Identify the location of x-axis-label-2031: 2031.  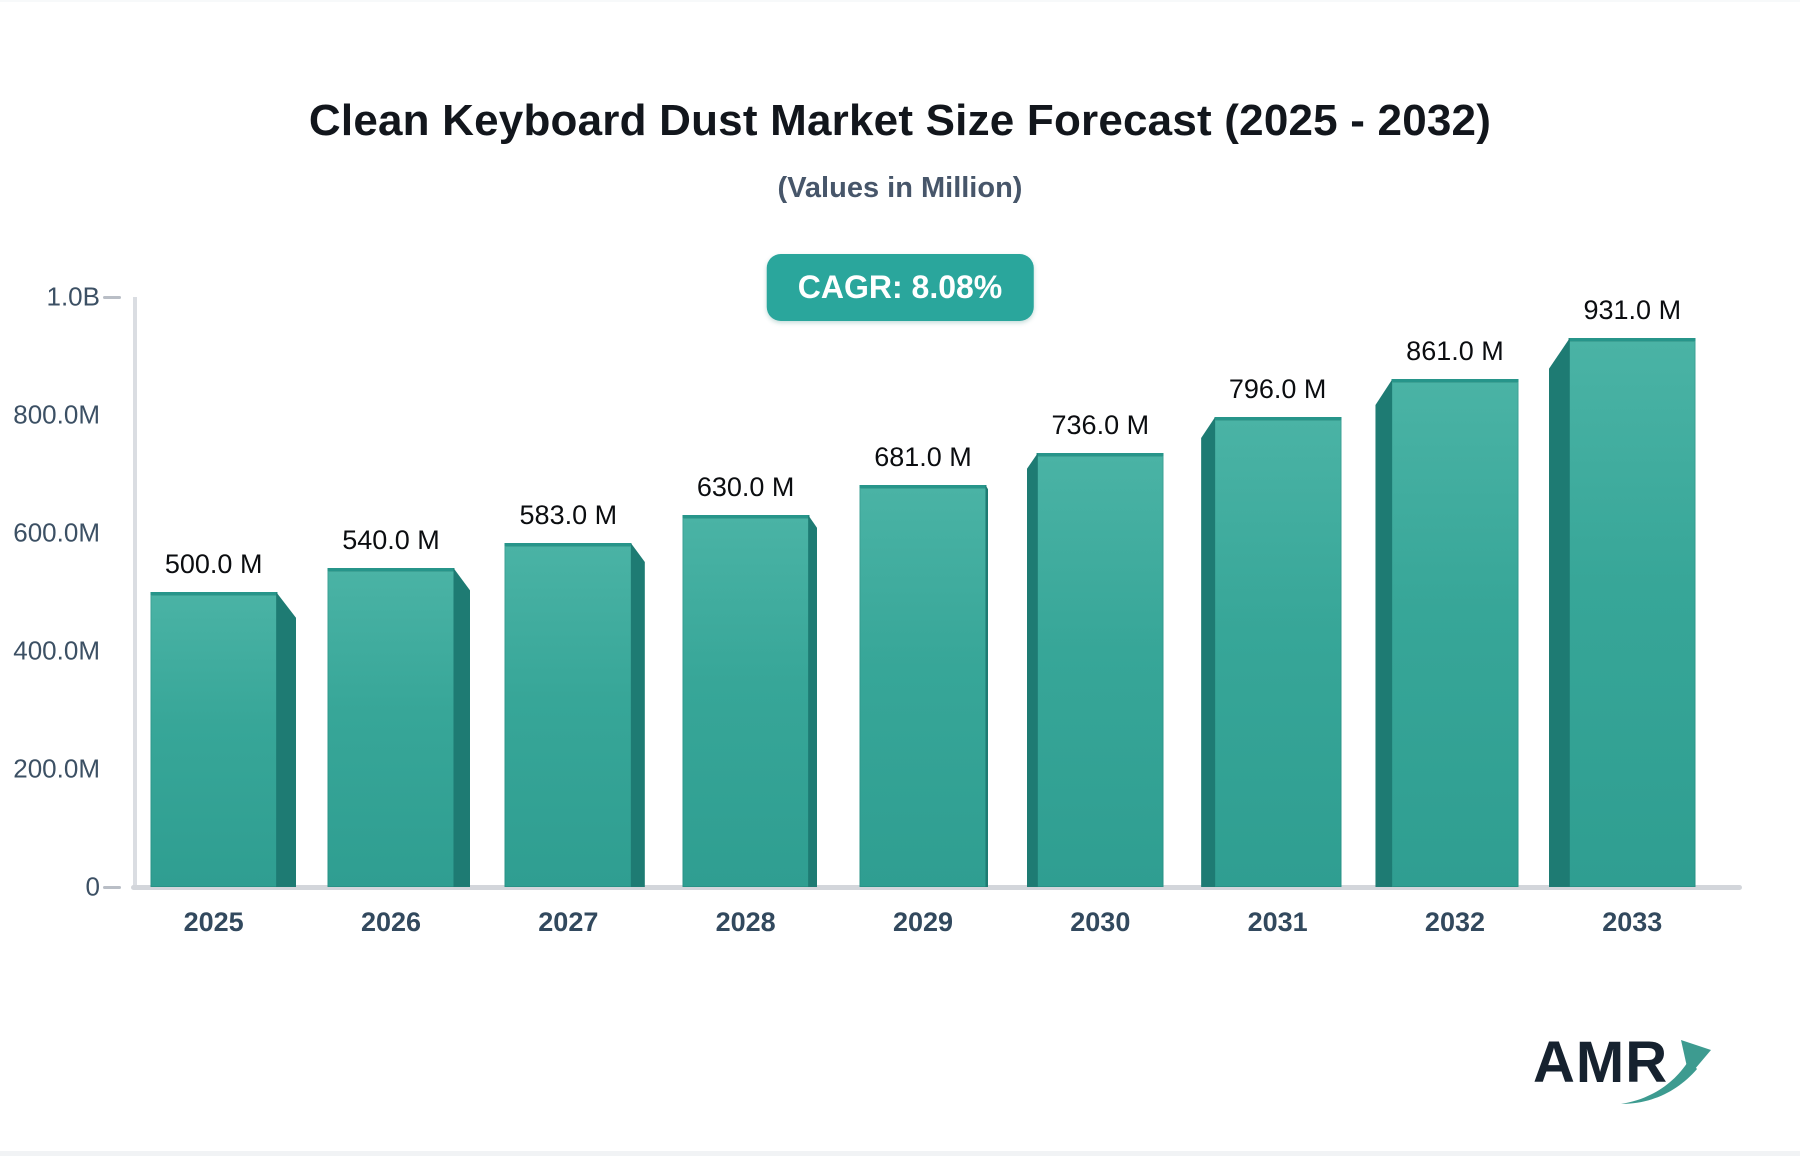
(1277, 922).